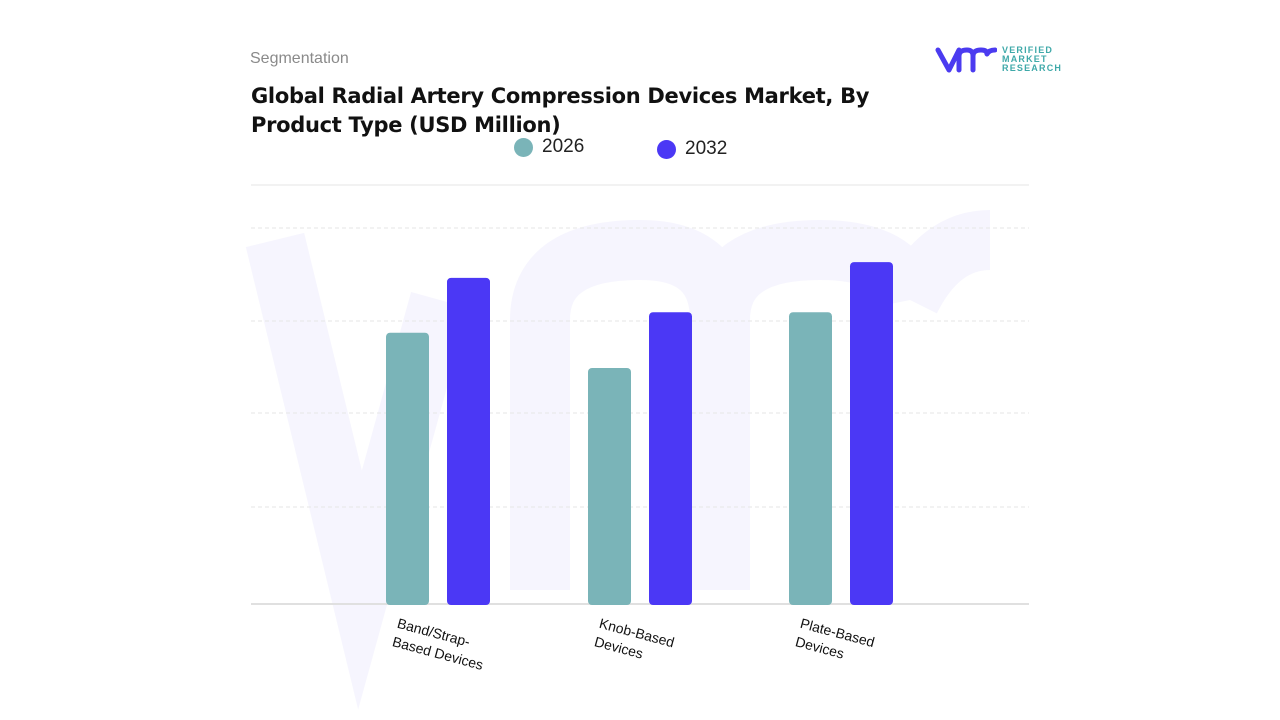 Image resolution: width=1280 pixels, height=720 pixels. I want to click on legend-label: 2032, so click(706, 148).